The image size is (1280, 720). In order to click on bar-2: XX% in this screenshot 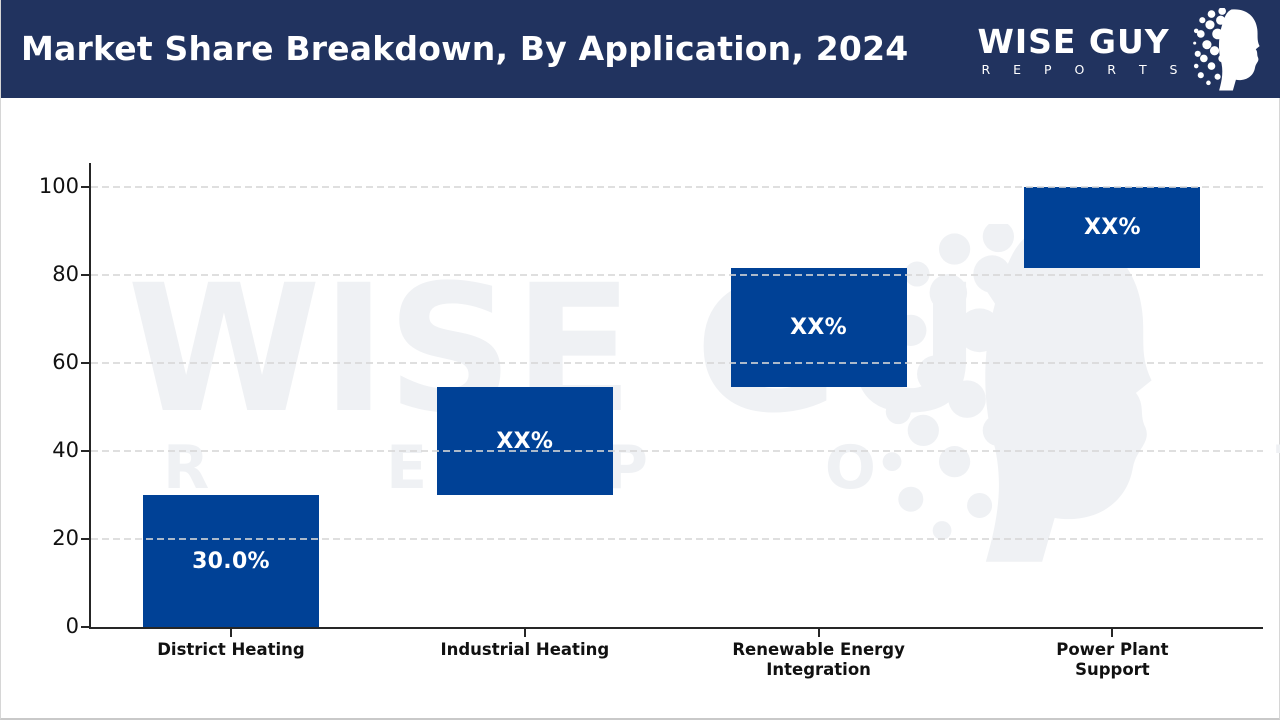, I will do `click(524, 441)`.